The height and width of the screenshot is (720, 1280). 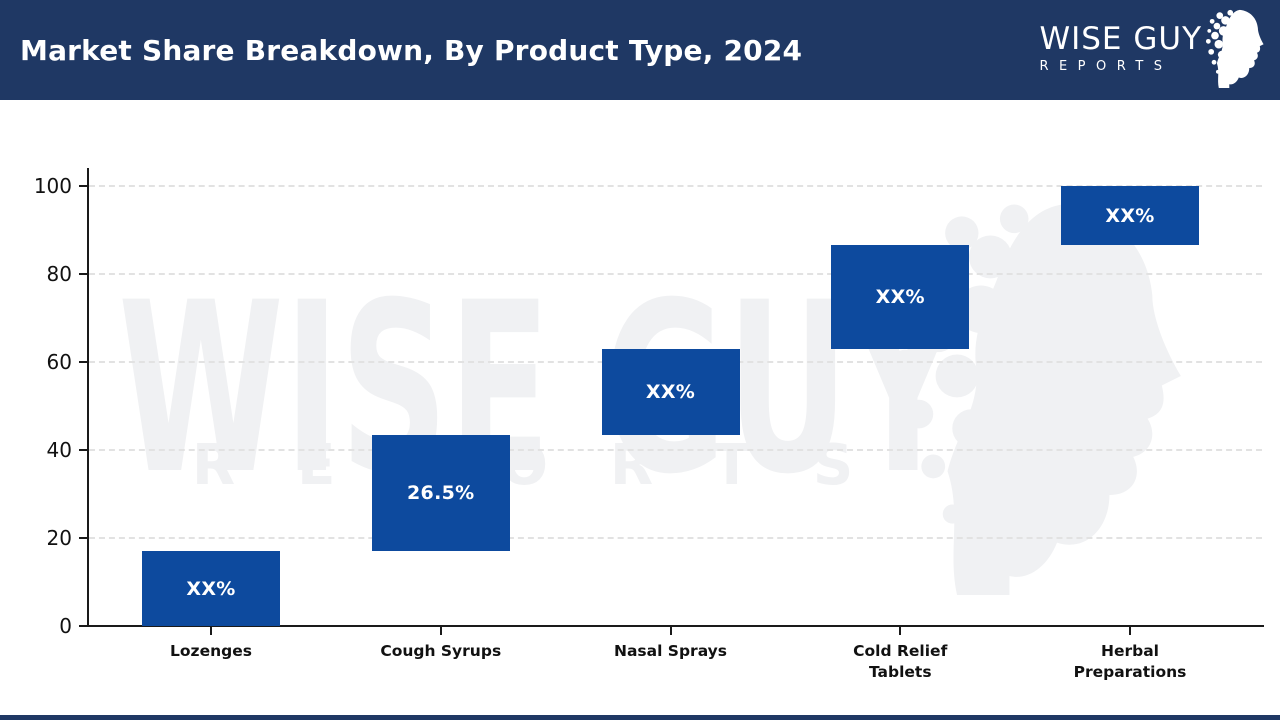 I want to click on brand-logo-text: WISE GUY REPORTS, so click(x=1120, y=47).